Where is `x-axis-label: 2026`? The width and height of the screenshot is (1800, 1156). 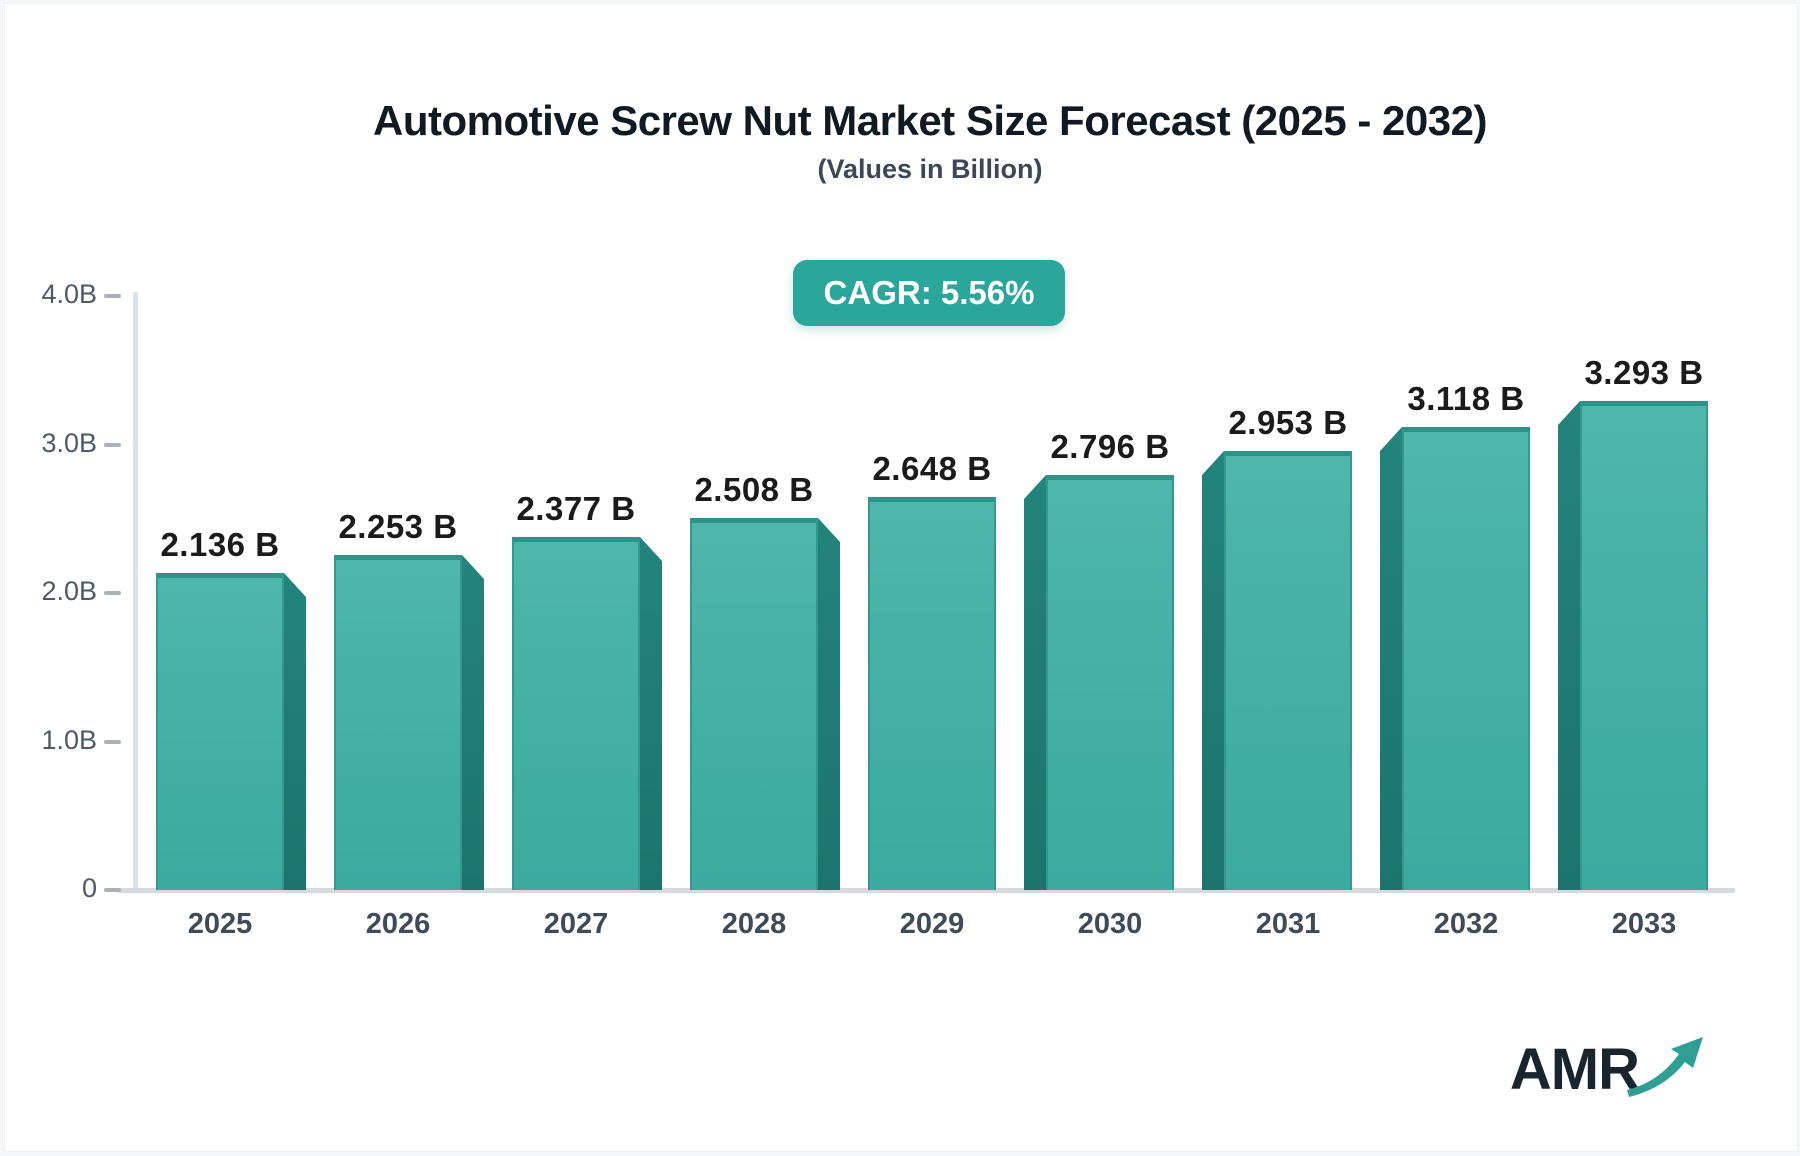
x-axis-label: 2026 is located at coordinates (398, 924).